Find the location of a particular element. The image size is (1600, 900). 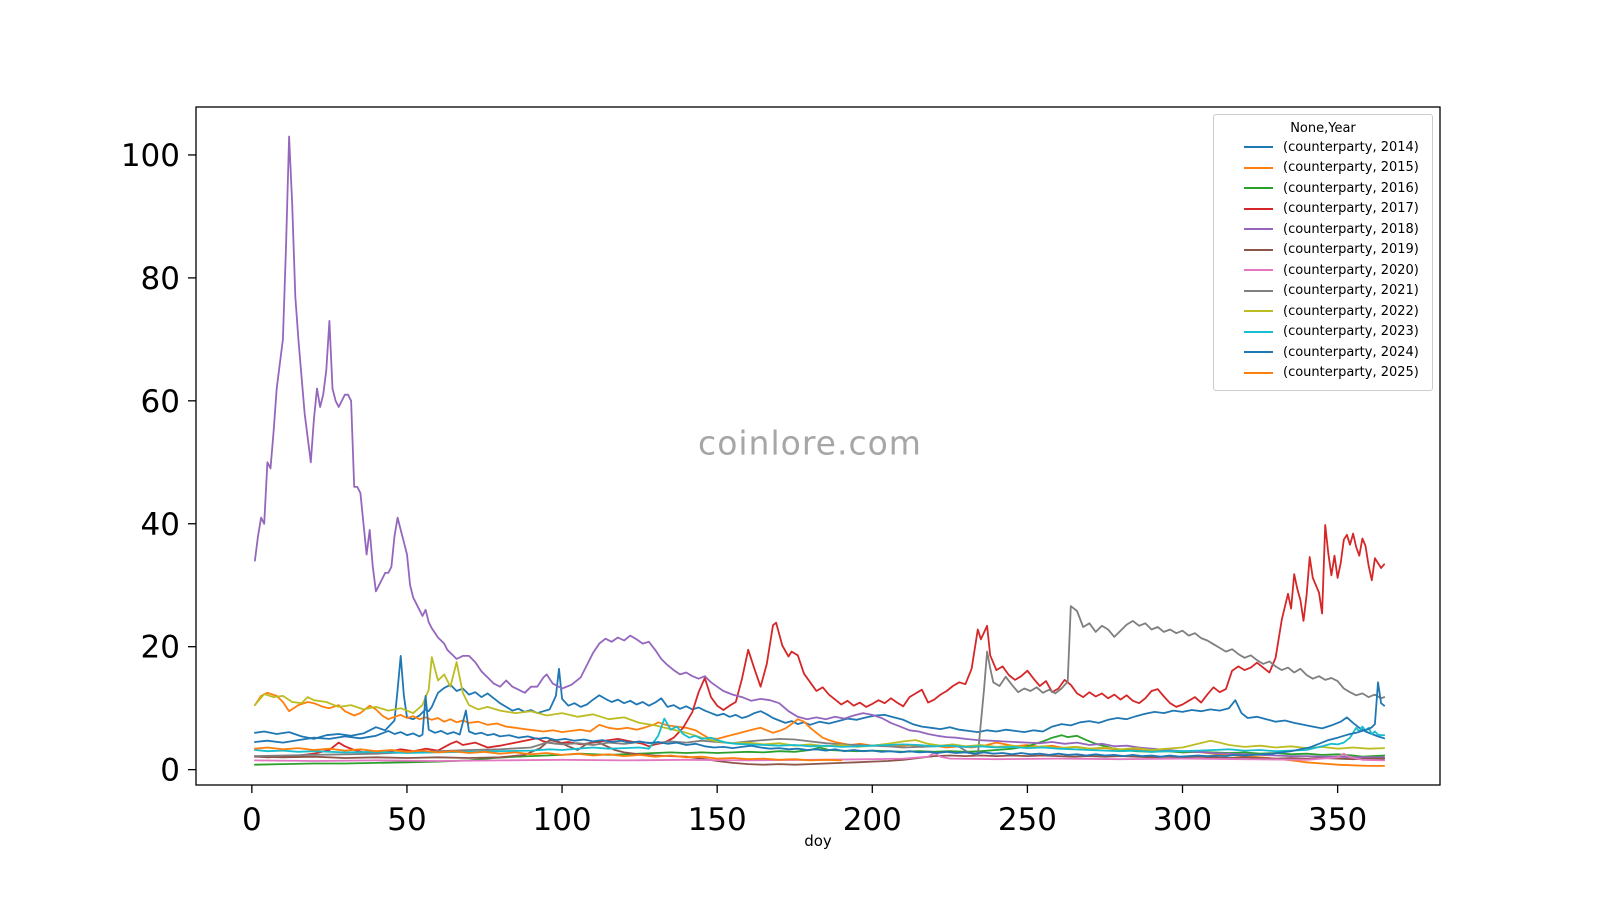

x-tick-label: 350 is located at coordinates (1337, 820).